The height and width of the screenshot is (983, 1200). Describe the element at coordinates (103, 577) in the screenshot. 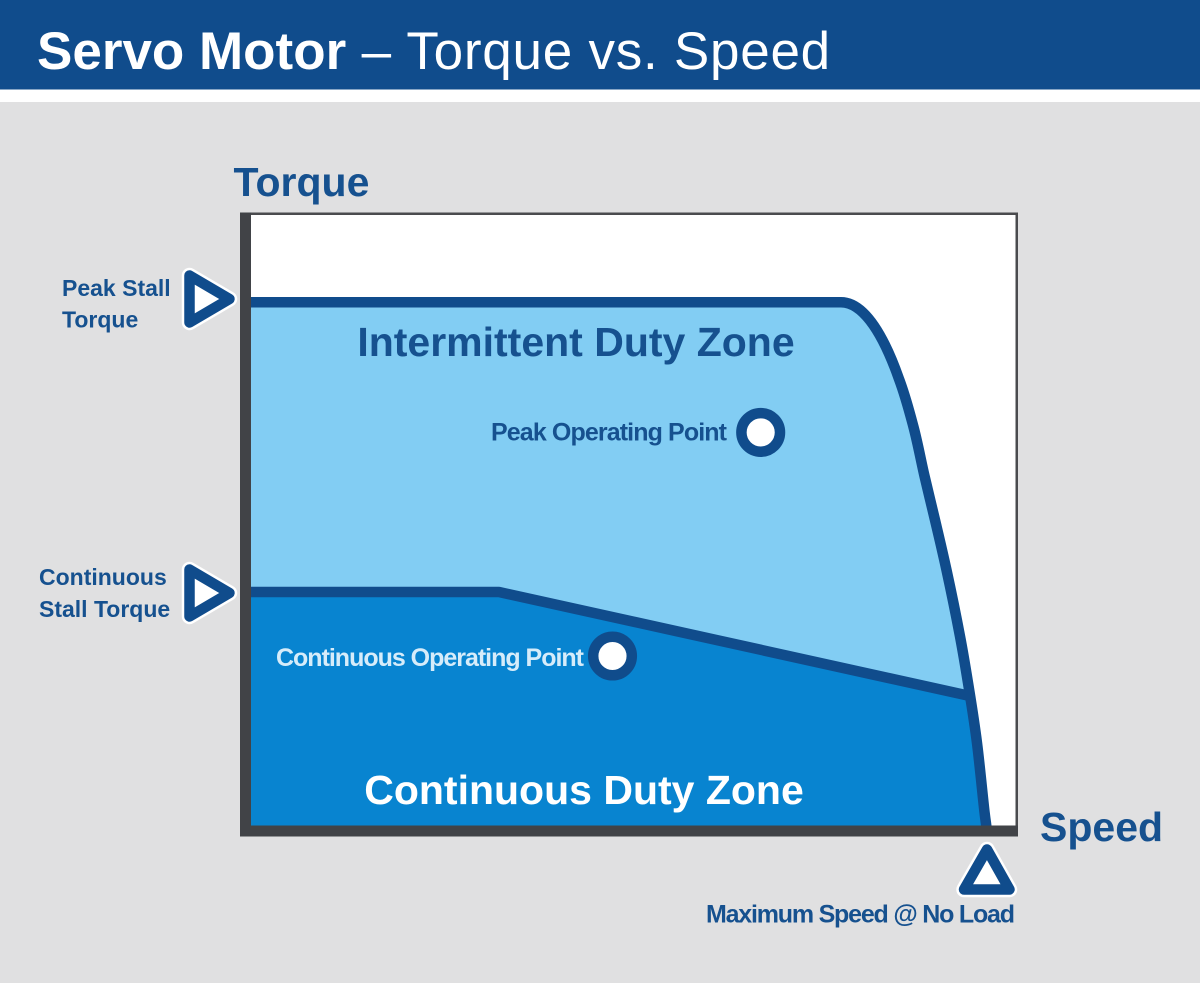

I see `svg-text: Continuous` at that location.